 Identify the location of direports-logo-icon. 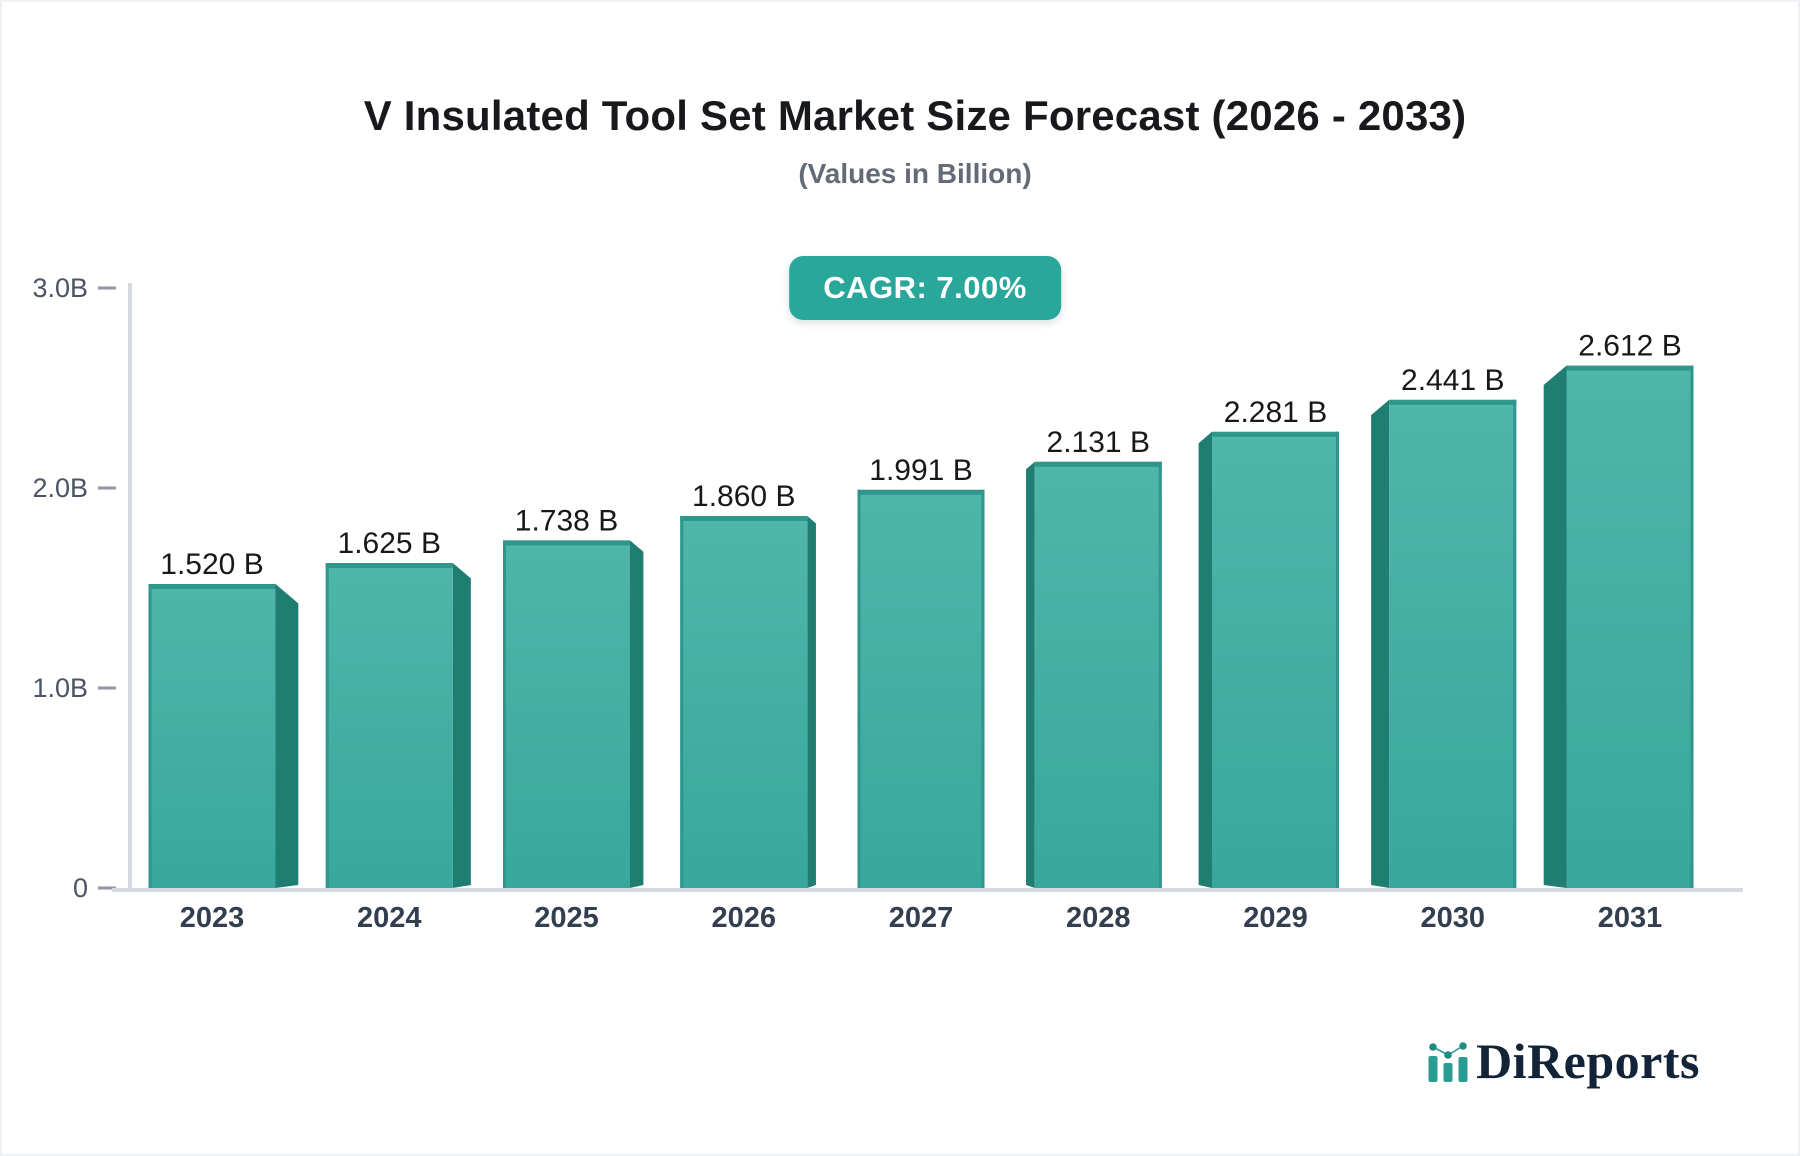
(1448, 1062).